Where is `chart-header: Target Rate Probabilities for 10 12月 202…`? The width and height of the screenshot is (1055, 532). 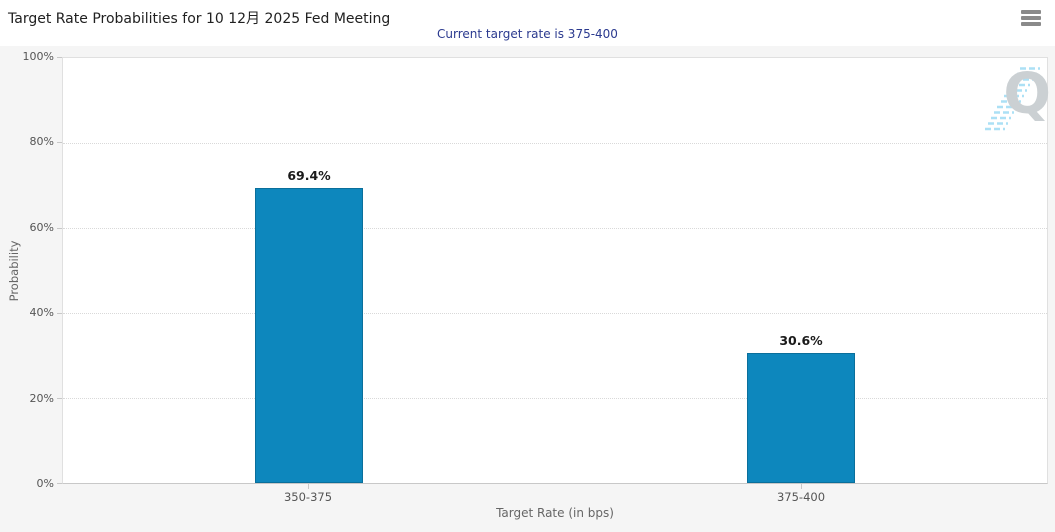
chart-header: Target Rate Probabilities for 10 12月 202… is located at coordinates (527, 23).